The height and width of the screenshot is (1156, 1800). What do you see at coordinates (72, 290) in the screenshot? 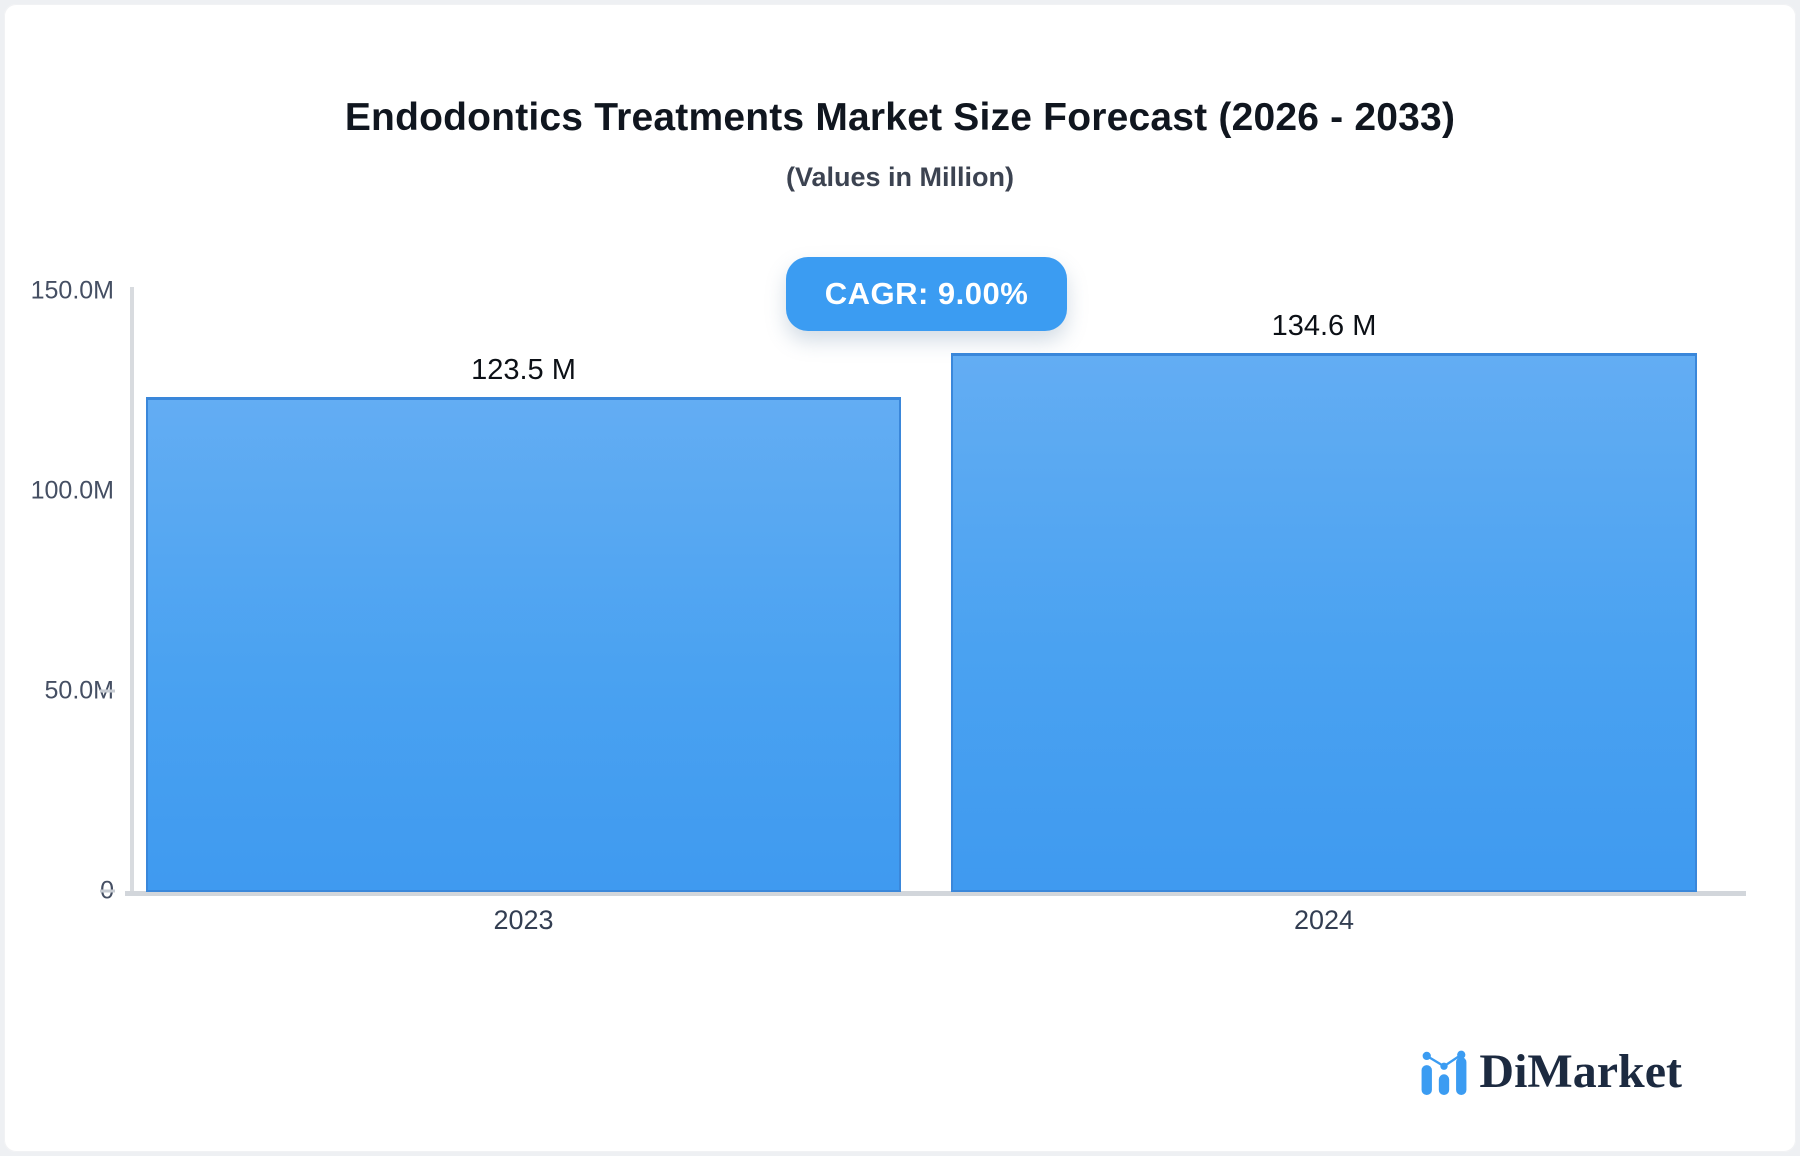
I see `y-tick-label: 150.0M` at bounding box center [72, 290].